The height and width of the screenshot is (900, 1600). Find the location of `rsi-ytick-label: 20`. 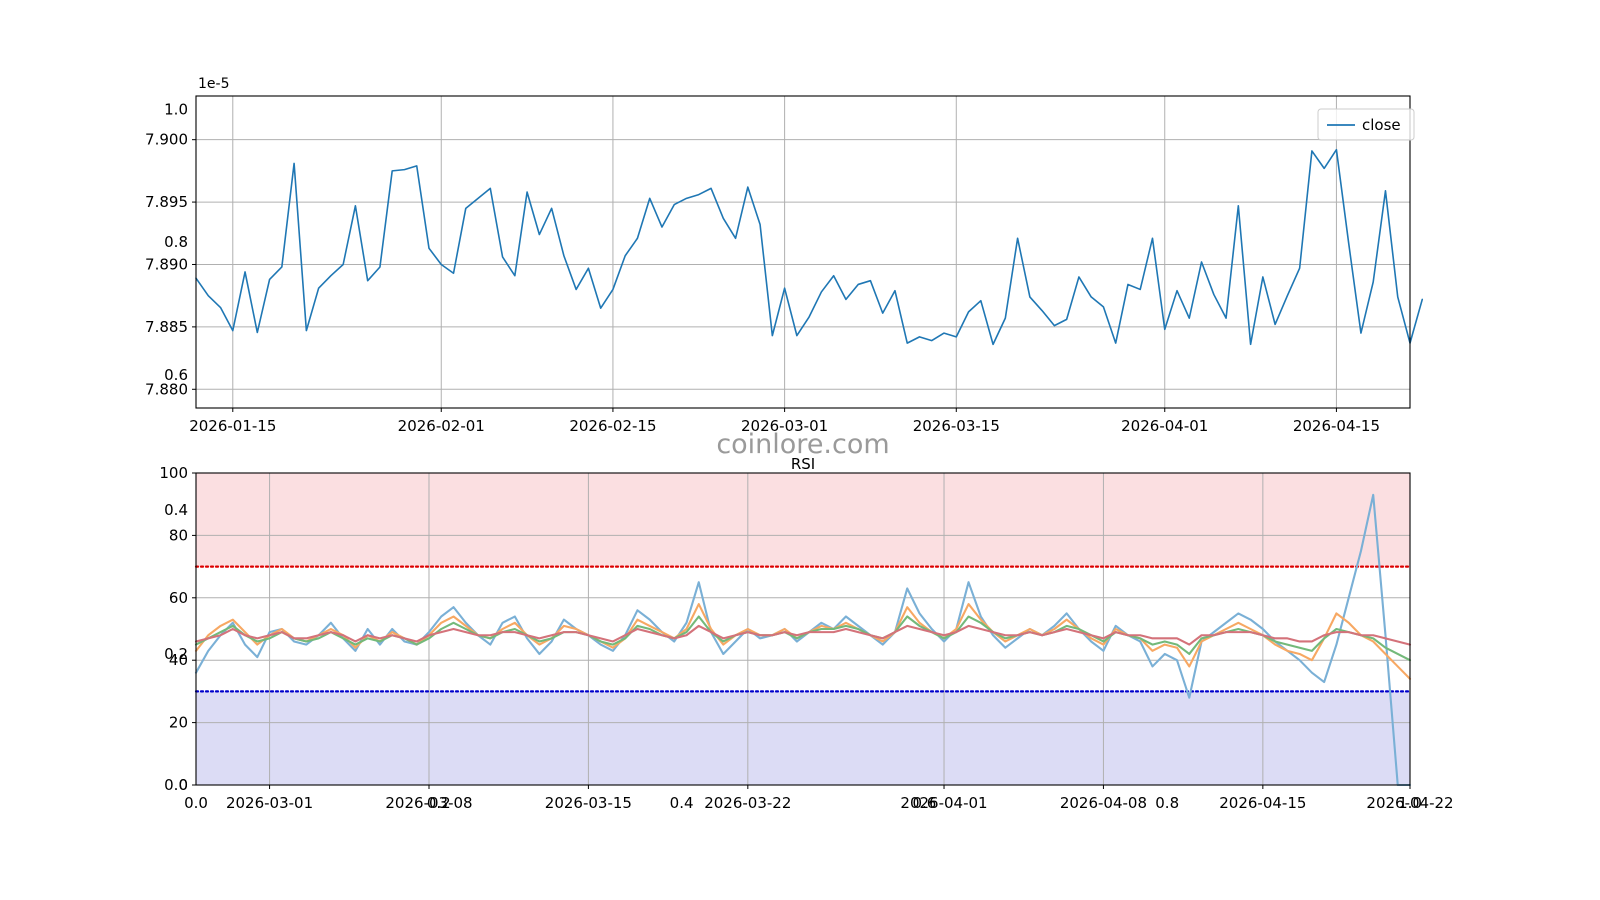

rsi-ytick-label: 20 is located at coordinates (178, 723).